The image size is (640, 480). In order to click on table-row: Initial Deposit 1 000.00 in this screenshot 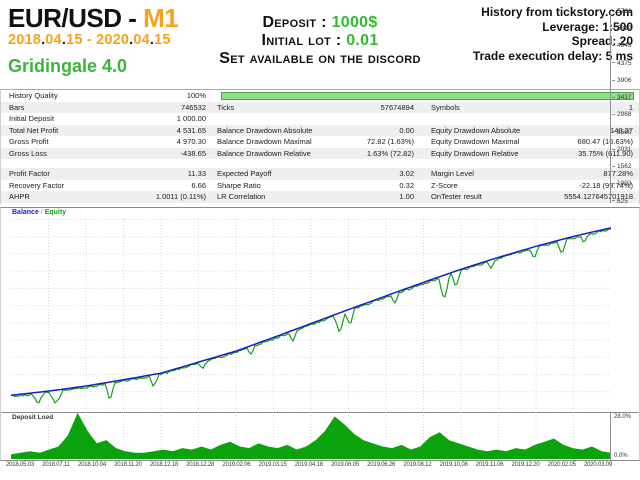, I will do `click(320, 119)`.